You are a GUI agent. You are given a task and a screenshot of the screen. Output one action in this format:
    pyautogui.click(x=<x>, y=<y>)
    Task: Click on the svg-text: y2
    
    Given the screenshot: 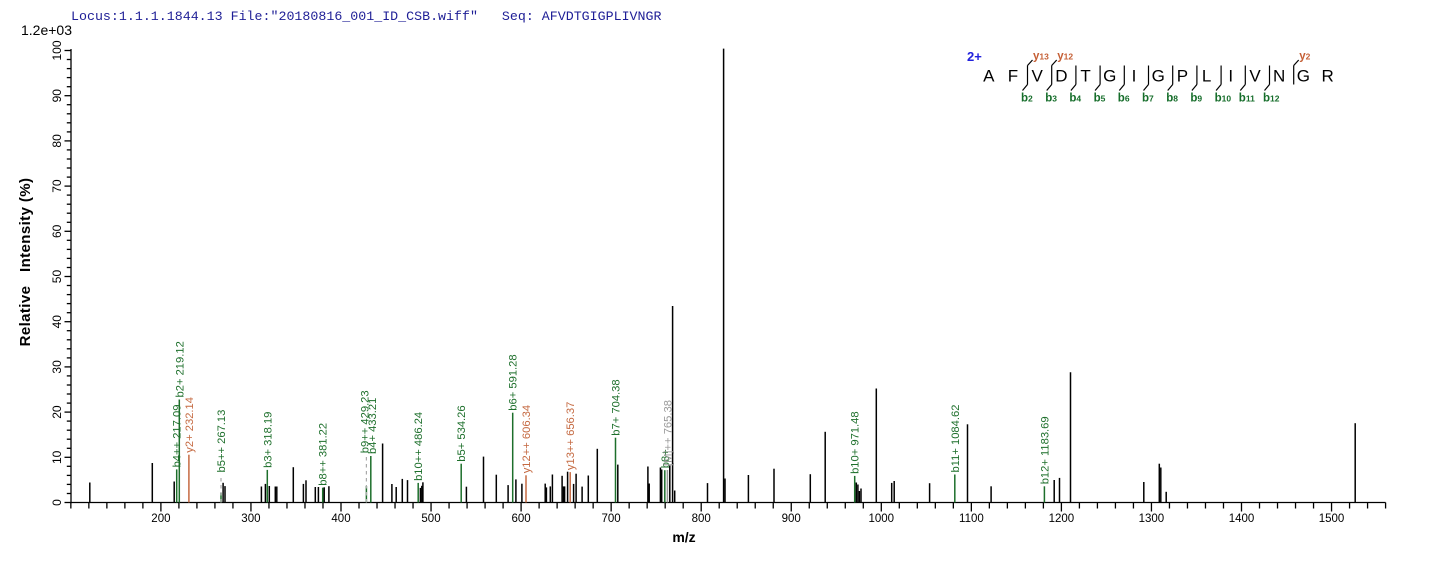 What is the action you would take?
    pyautogui.click(x=1304, y=57)
    